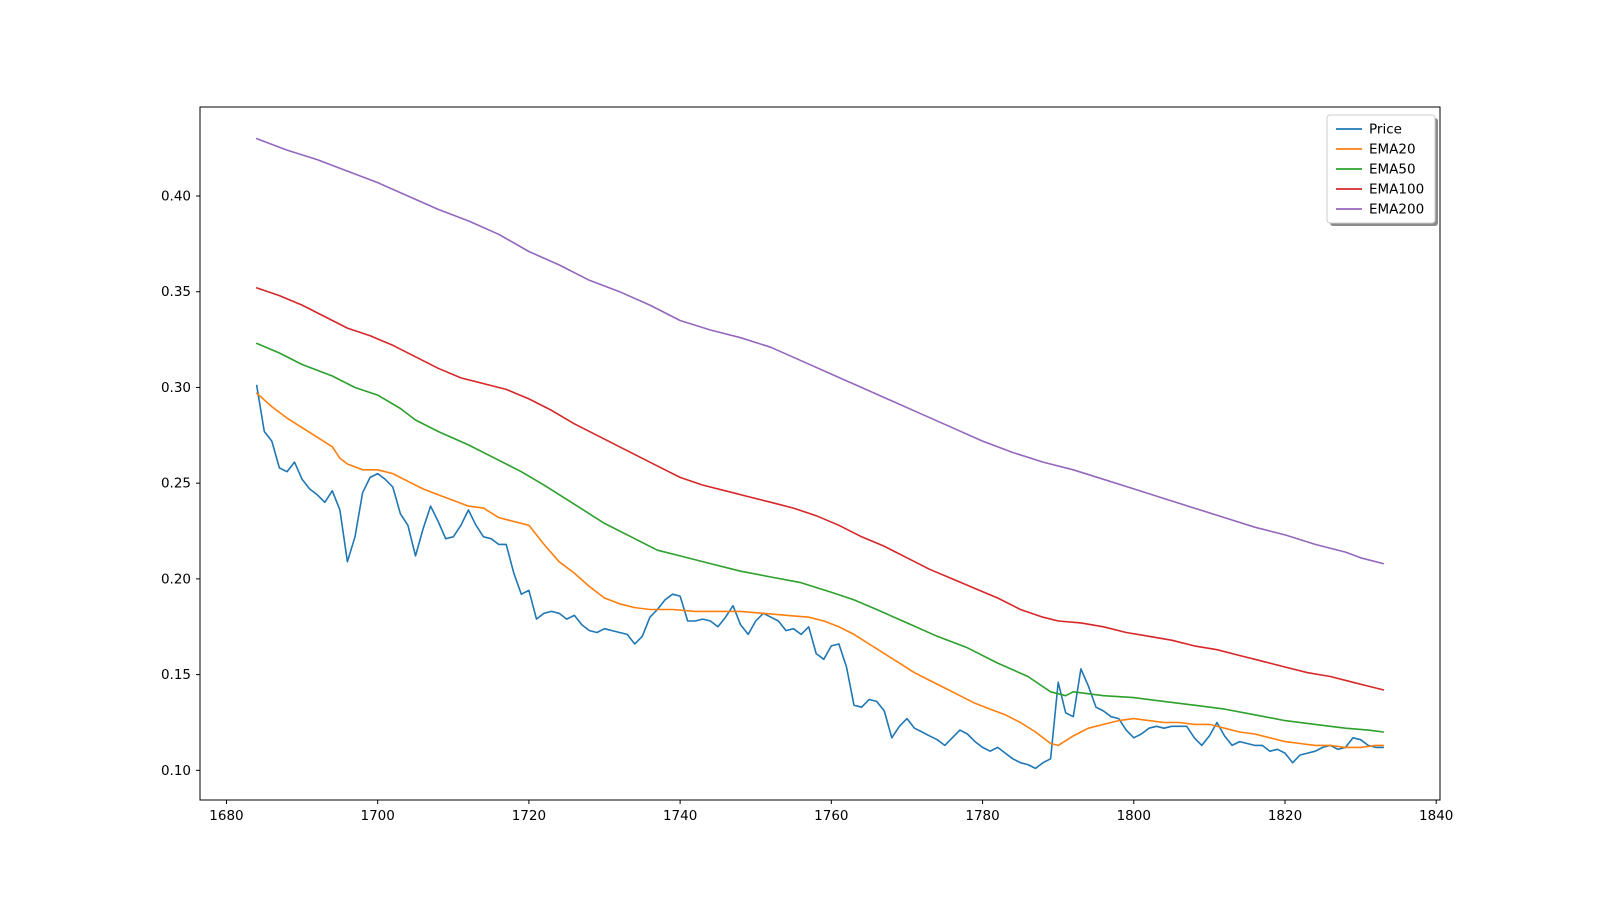  What do you see at coordinates (680, 816) in the screenshot?
I see `x-tick-label: 1740` at bounding box center [680, 816].